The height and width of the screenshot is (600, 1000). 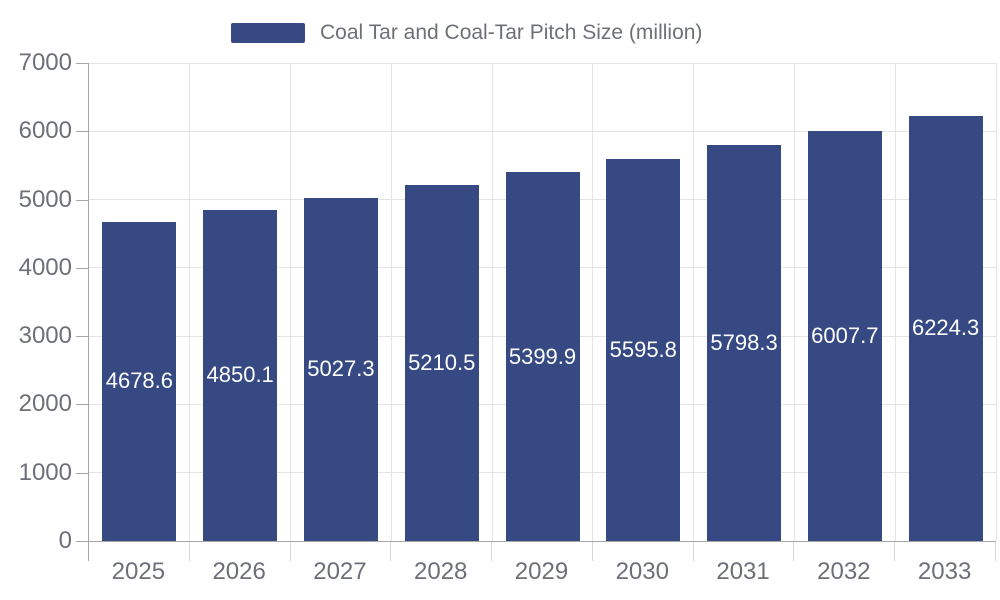 I want to click on bar-value-label: 6007.7, so click(x=845, y=335).